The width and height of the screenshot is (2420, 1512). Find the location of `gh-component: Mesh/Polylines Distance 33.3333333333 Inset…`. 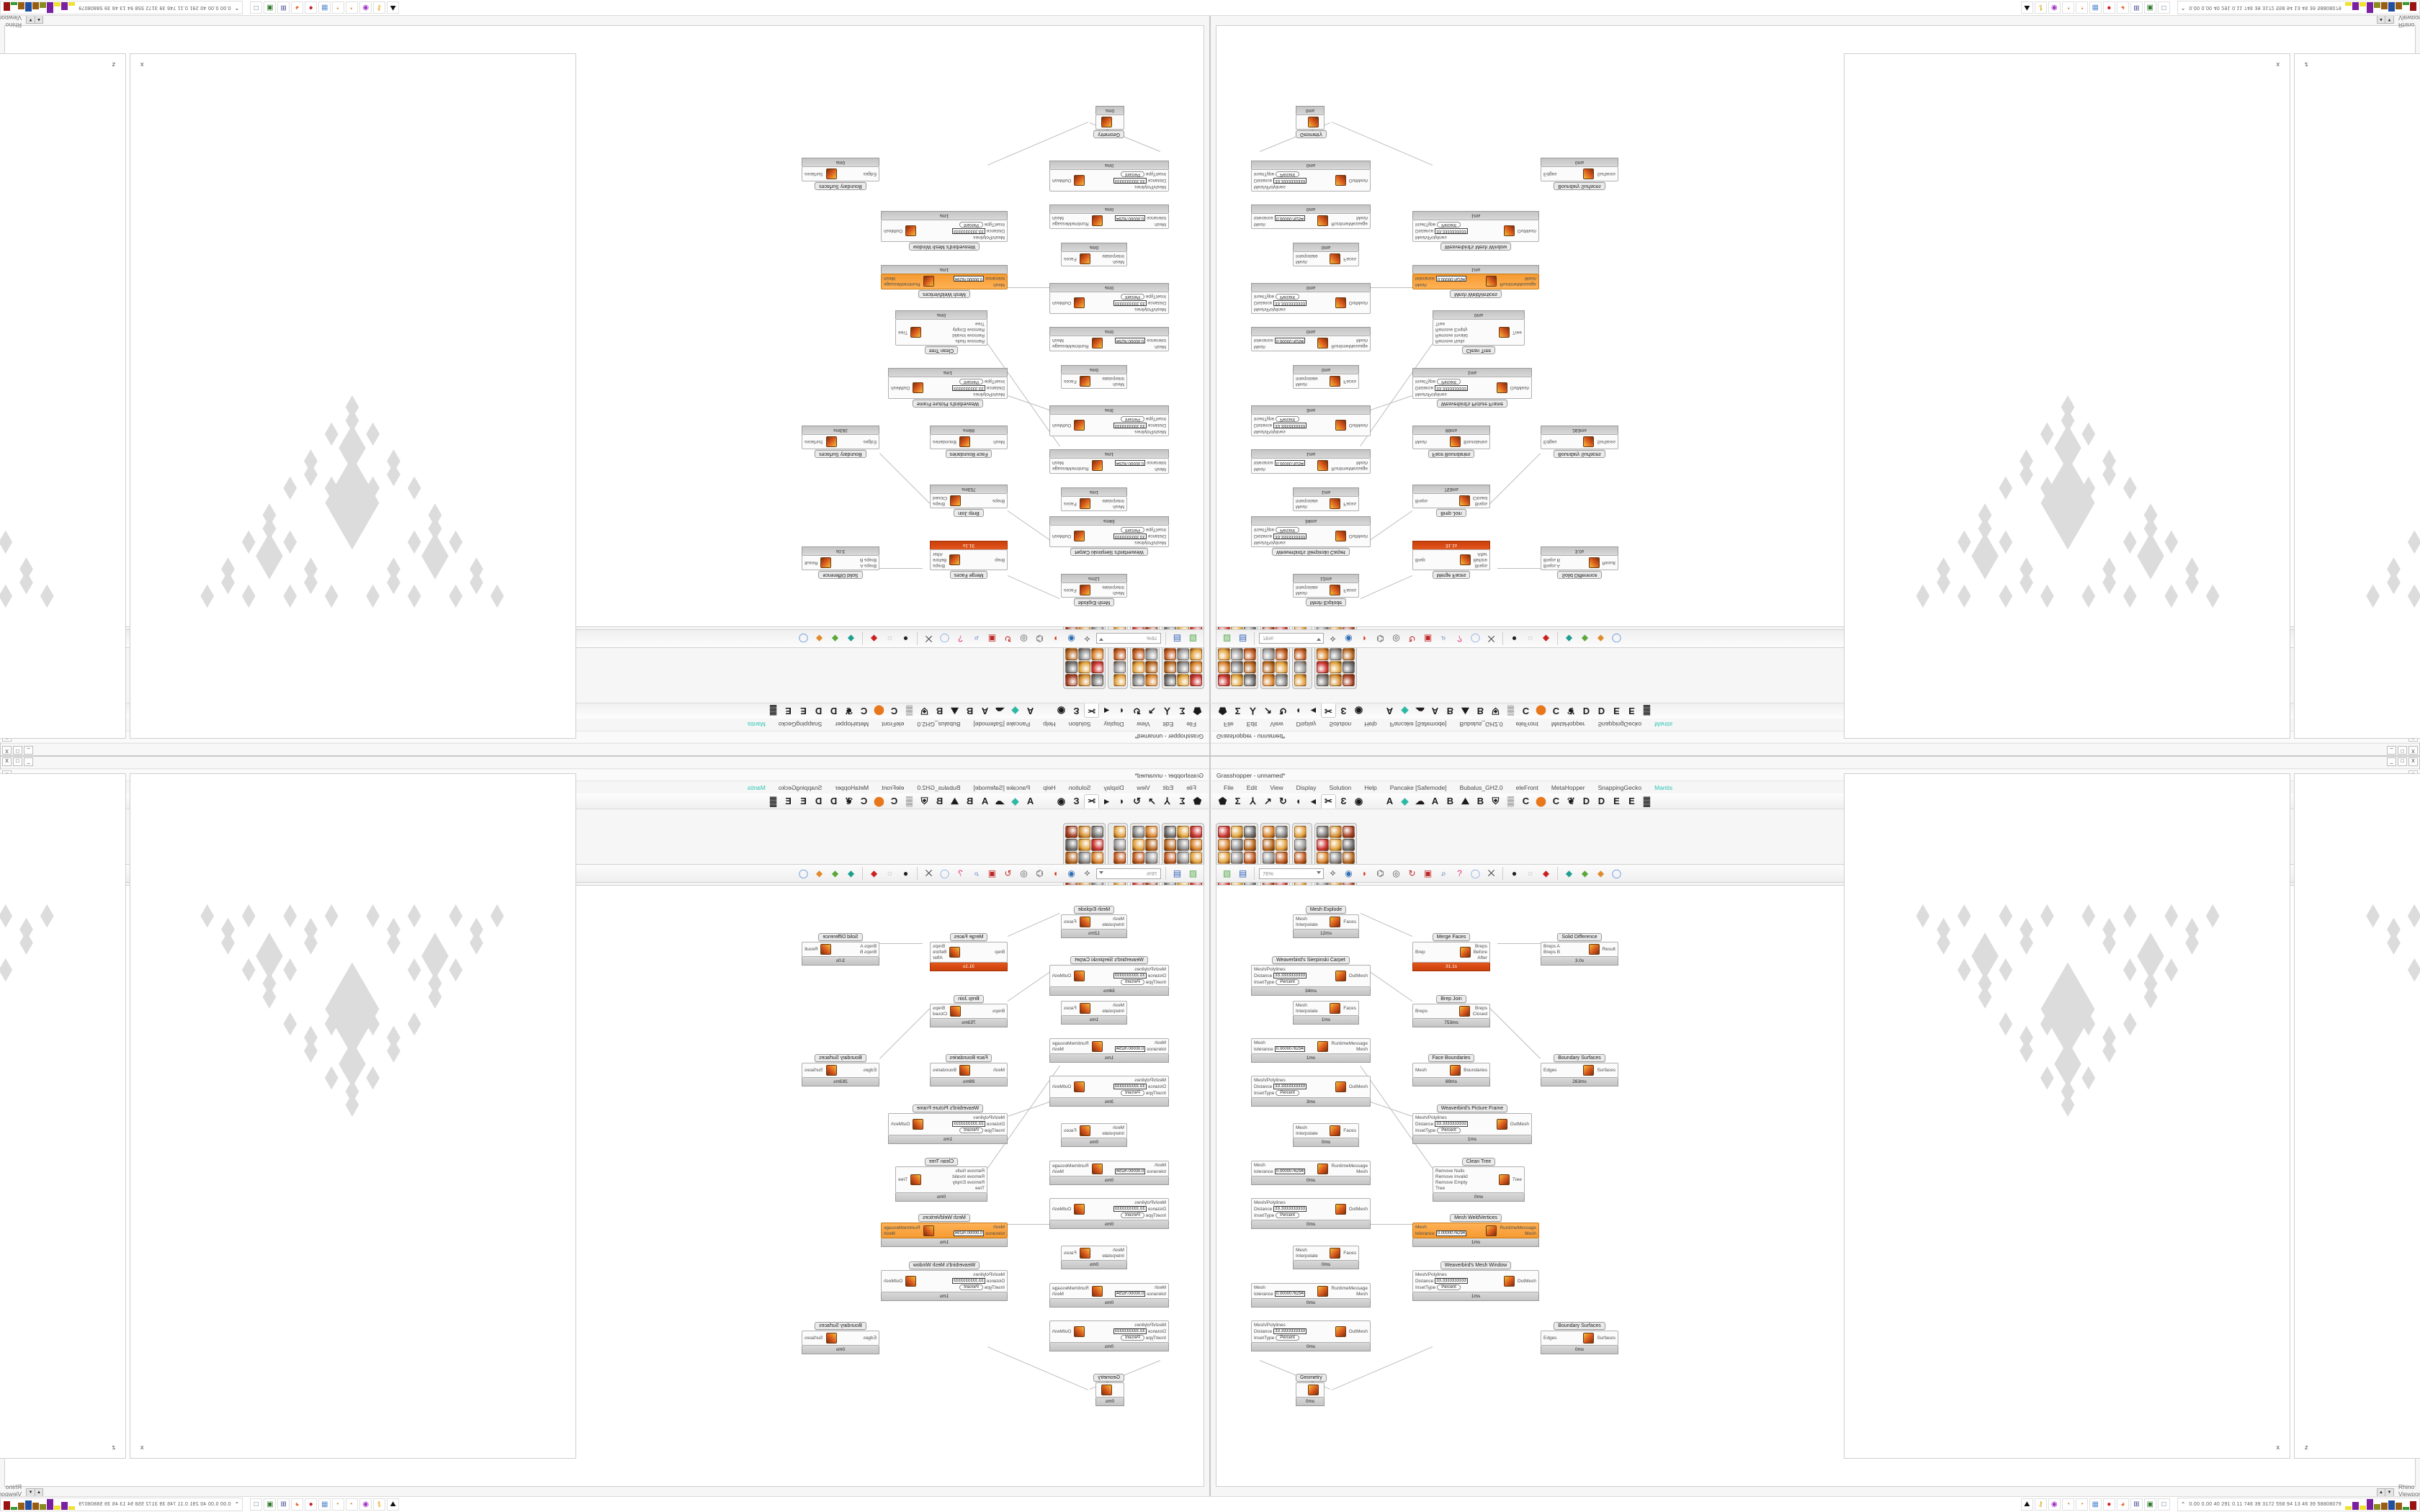

gh-component: Mesh/Polylines Distance 33.3333333333 Inset… is located at coordinates (1109, 298).